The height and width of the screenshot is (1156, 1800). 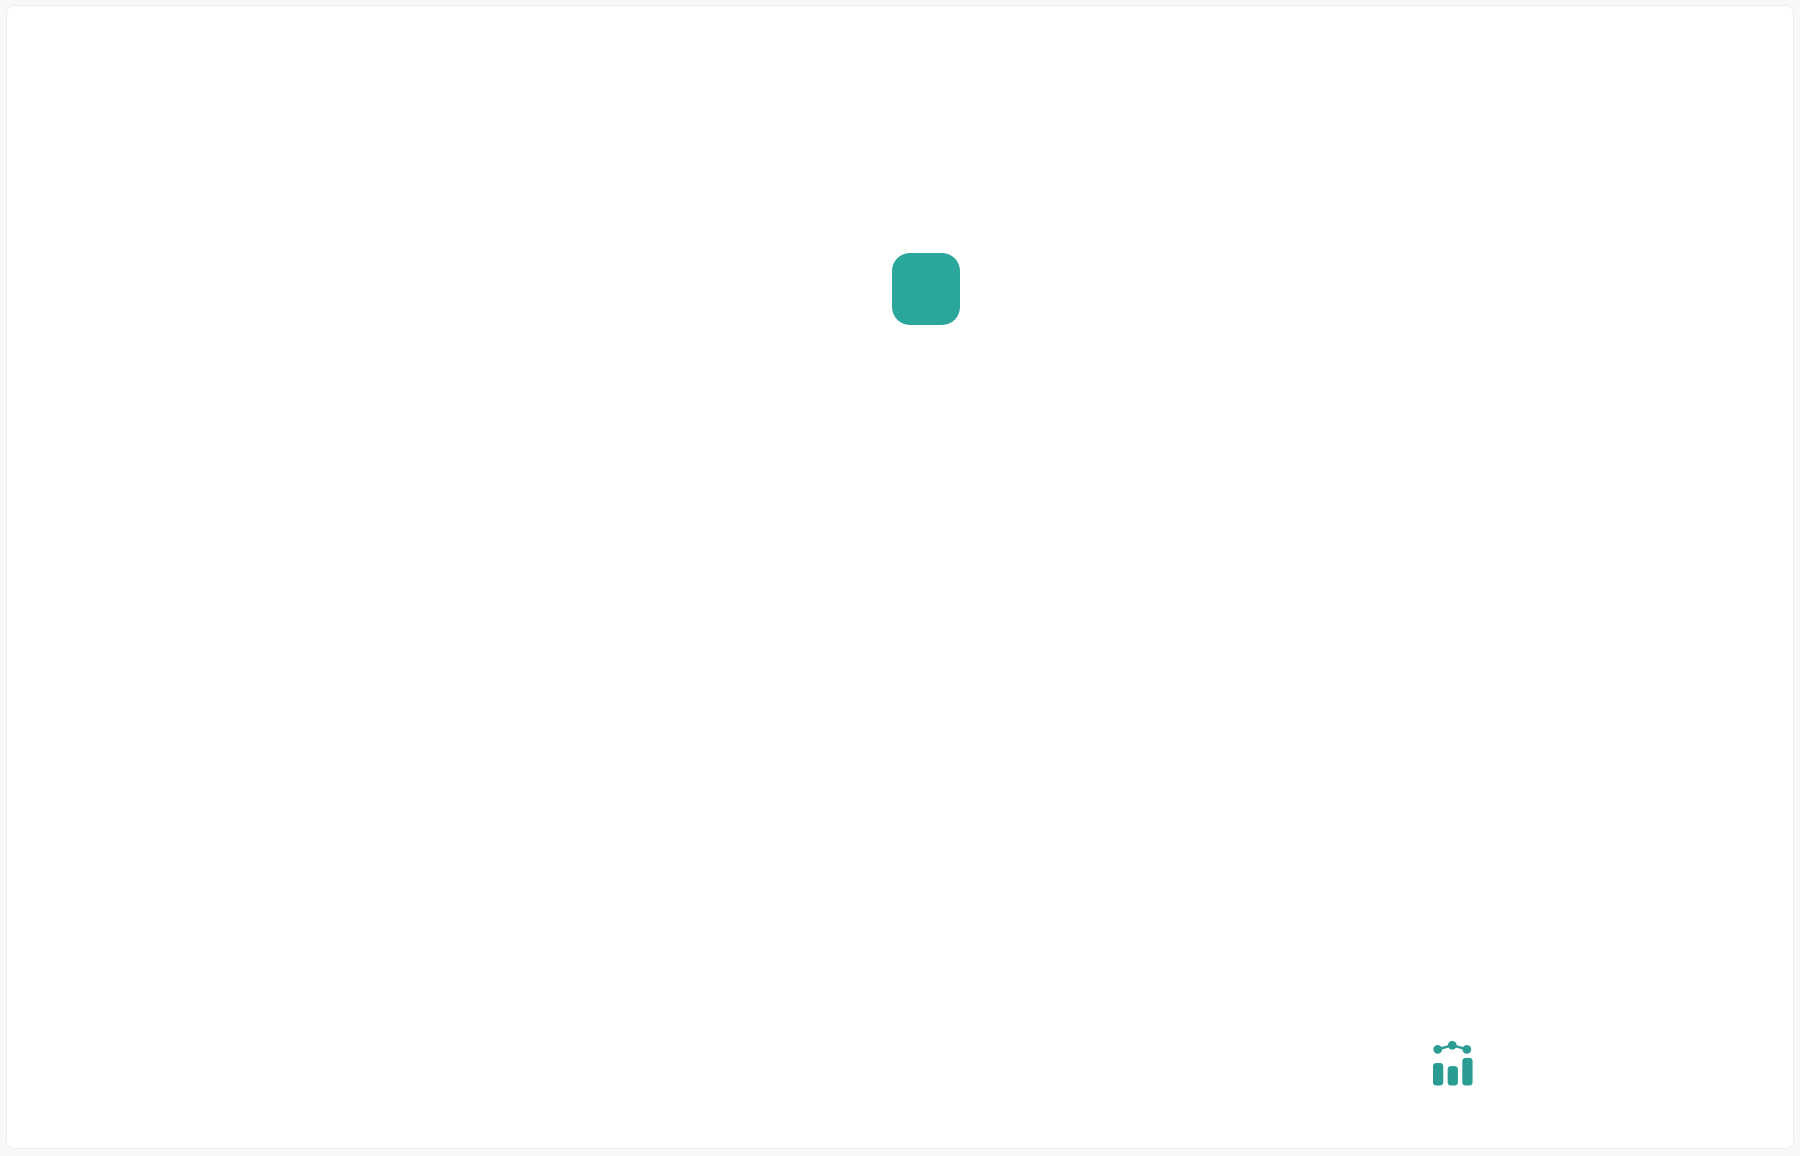 I want to click on bar-line-chart-icon, so click(x=1453, y=1063).